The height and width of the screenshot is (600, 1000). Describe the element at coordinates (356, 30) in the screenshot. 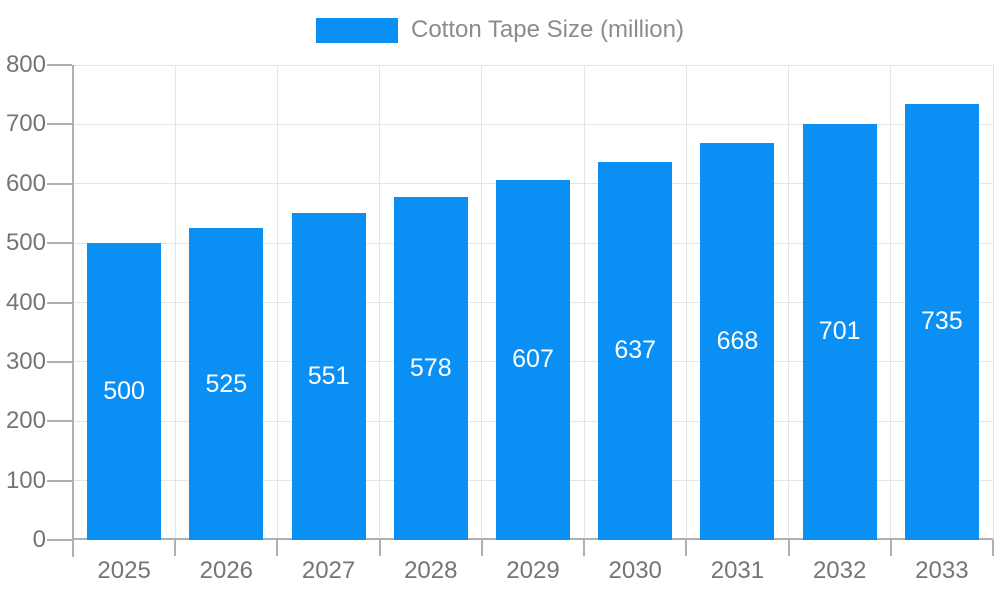

I see `legend-swatch-icon` at that location.